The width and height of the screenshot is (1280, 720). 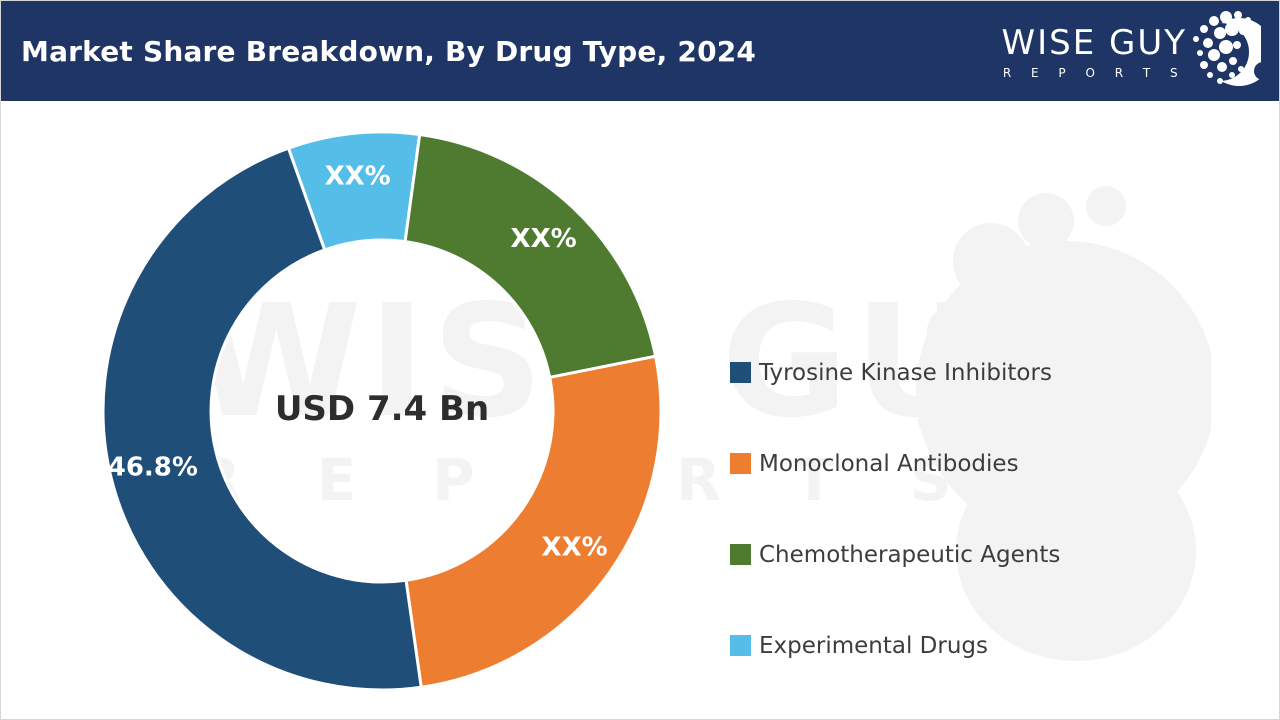 I want to click on legend-label: Monoclonal Antibodies, so click(x=889, y=463).